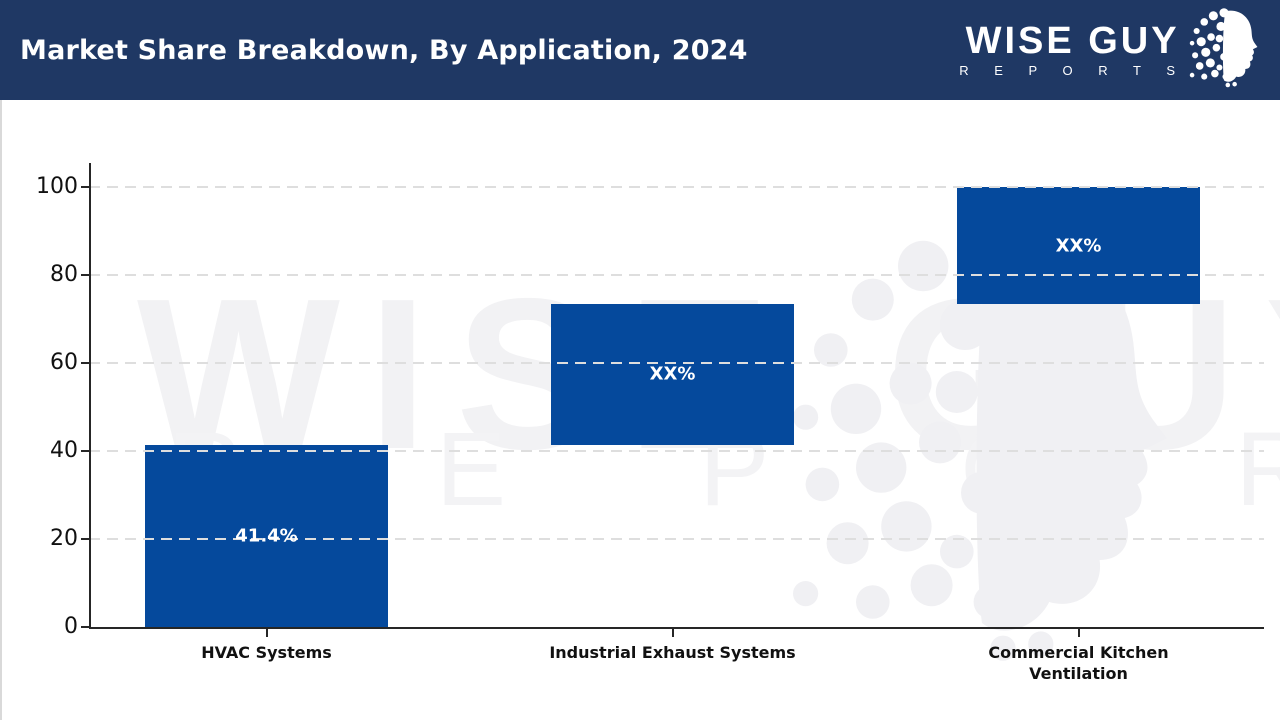 This screenshot has height=720, width=1280. I want to click on x-category-label: HVAC Systems, so click(266, 652).